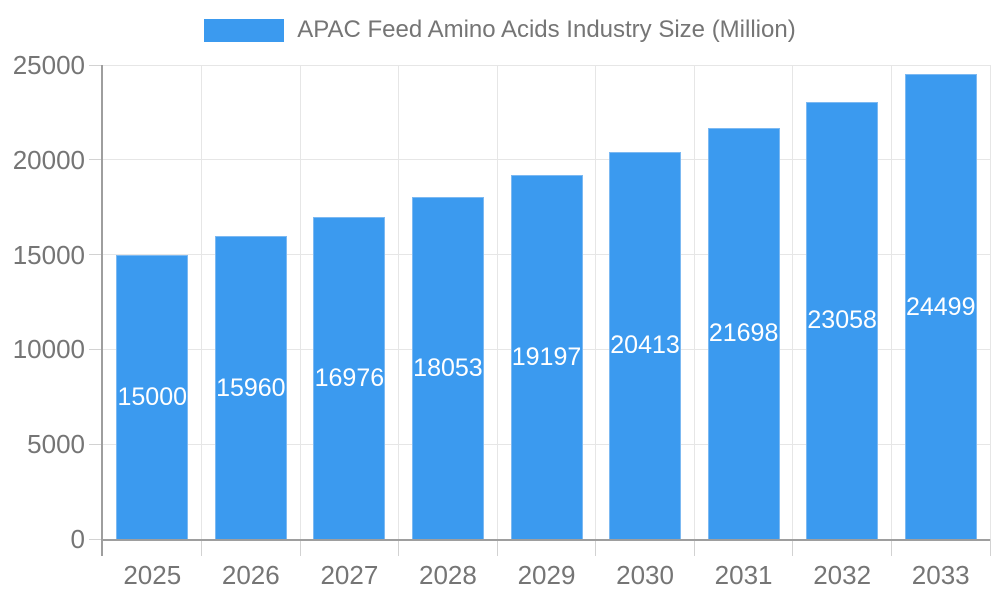  I want to click on bar-value-label: 19197, so click(546, 357).